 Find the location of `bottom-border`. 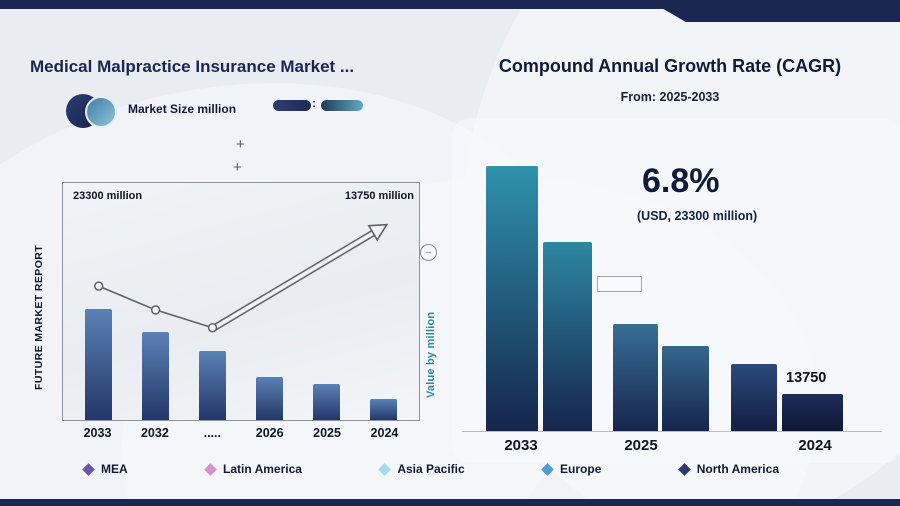

bottom-border is located at coordinates (450, 502).